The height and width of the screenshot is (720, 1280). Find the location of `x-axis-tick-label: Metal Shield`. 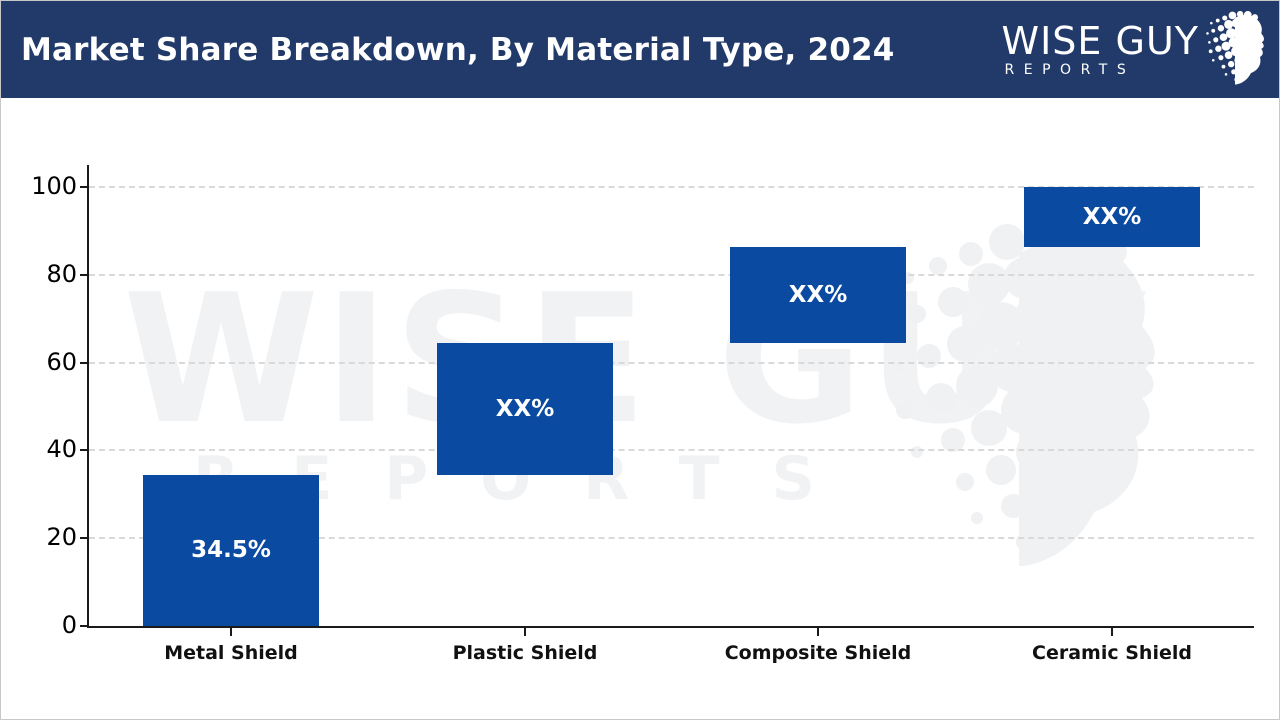

x-axis-tick-label: Metal Shield is located at coordinates (231, 653).